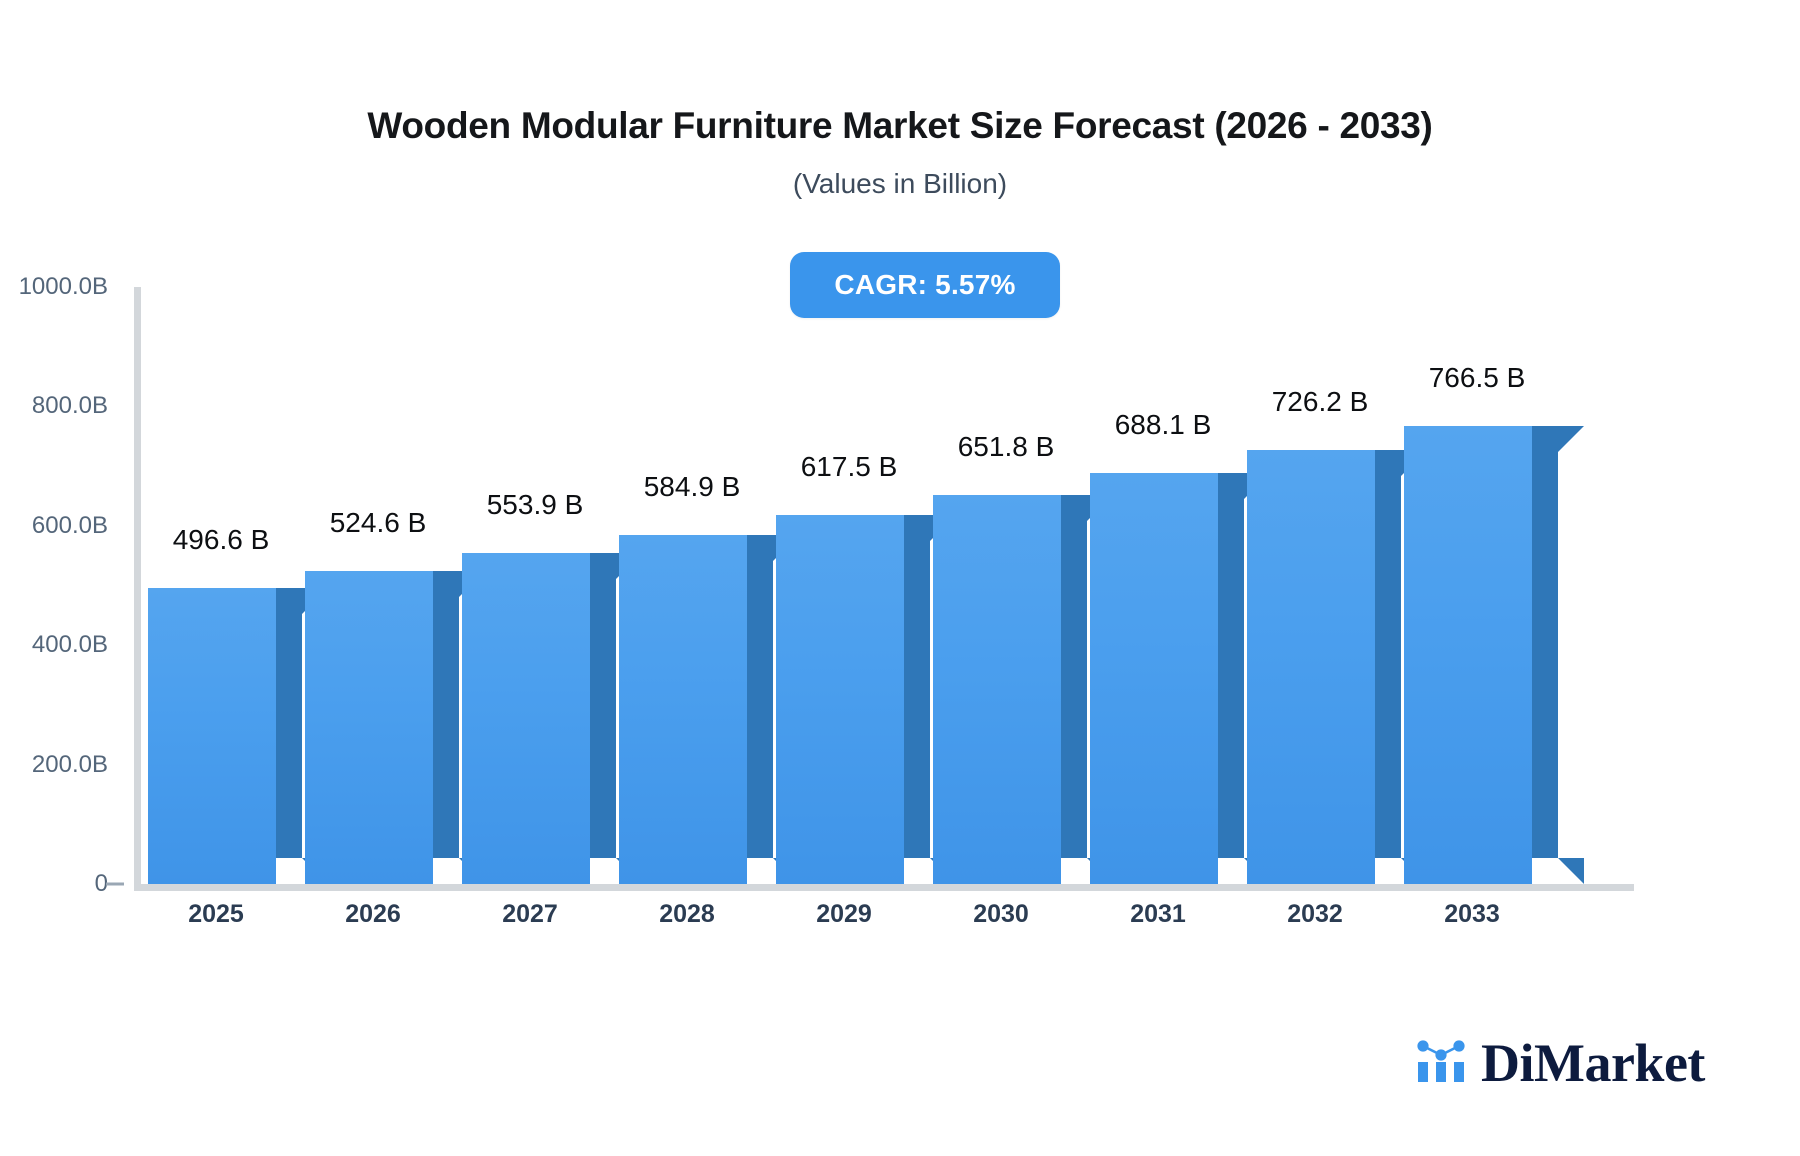 This screenshot has width=1800, height=1156. Describe the element at coordinates (1472, 914) in the screenshot. I see `x-tick-label: 2033` at that location.